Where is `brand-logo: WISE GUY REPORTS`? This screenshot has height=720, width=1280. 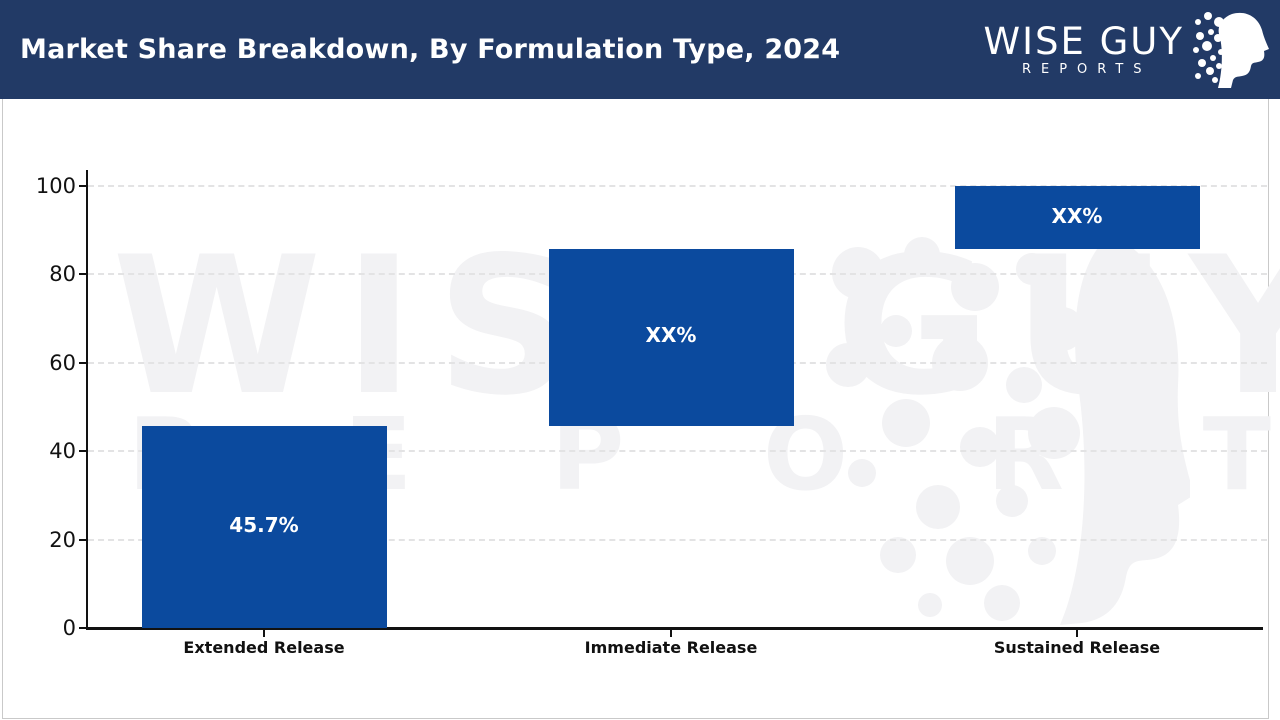
brand-logo: WISE GUY REPORTS is located at coordinates (1132, 50).